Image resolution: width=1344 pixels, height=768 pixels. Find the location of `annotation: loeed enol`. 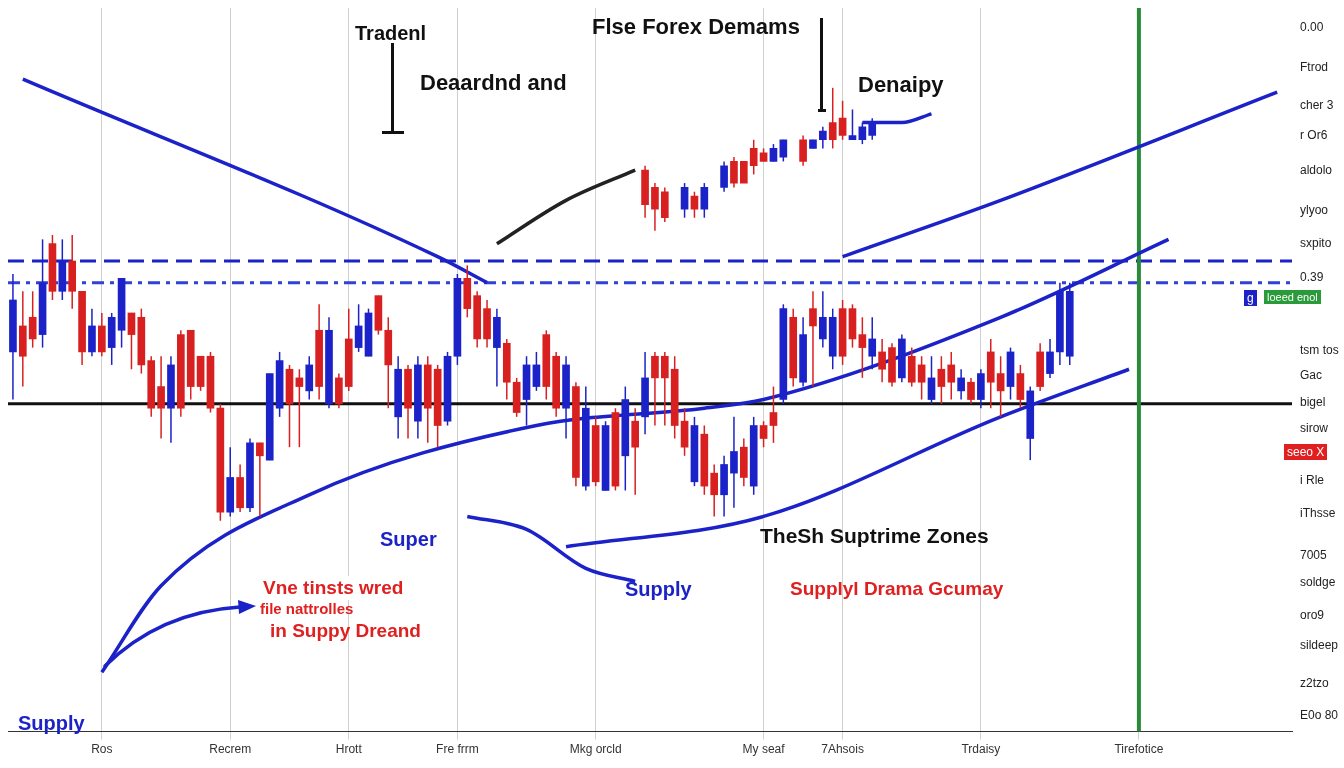

annotation: loeed enol is located at coordinates (1292, 297).